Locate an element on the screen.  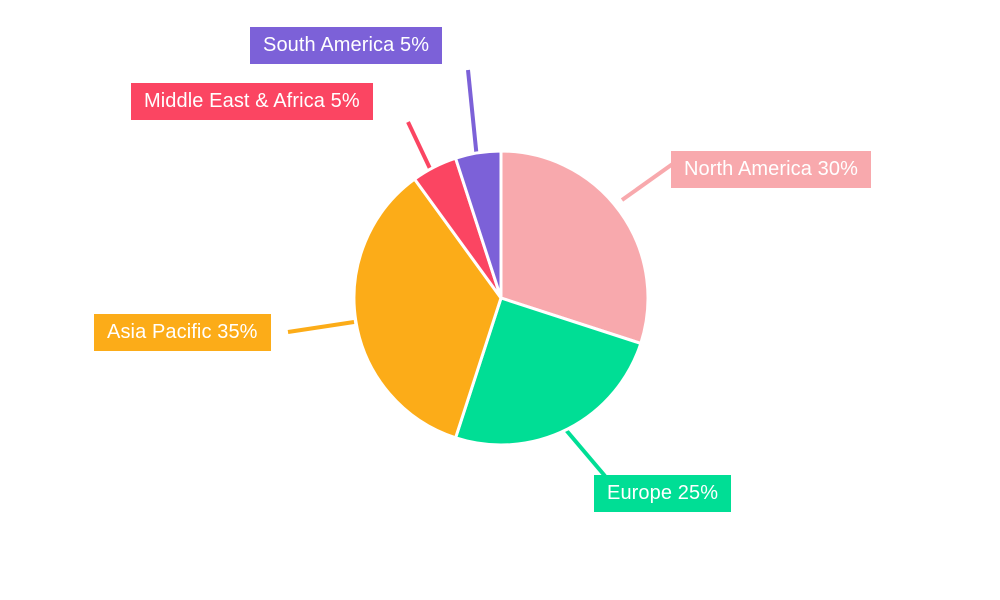
pie-label-middle-east-africa: Middle East & Africa 5% is located at coordinates (252, 101).